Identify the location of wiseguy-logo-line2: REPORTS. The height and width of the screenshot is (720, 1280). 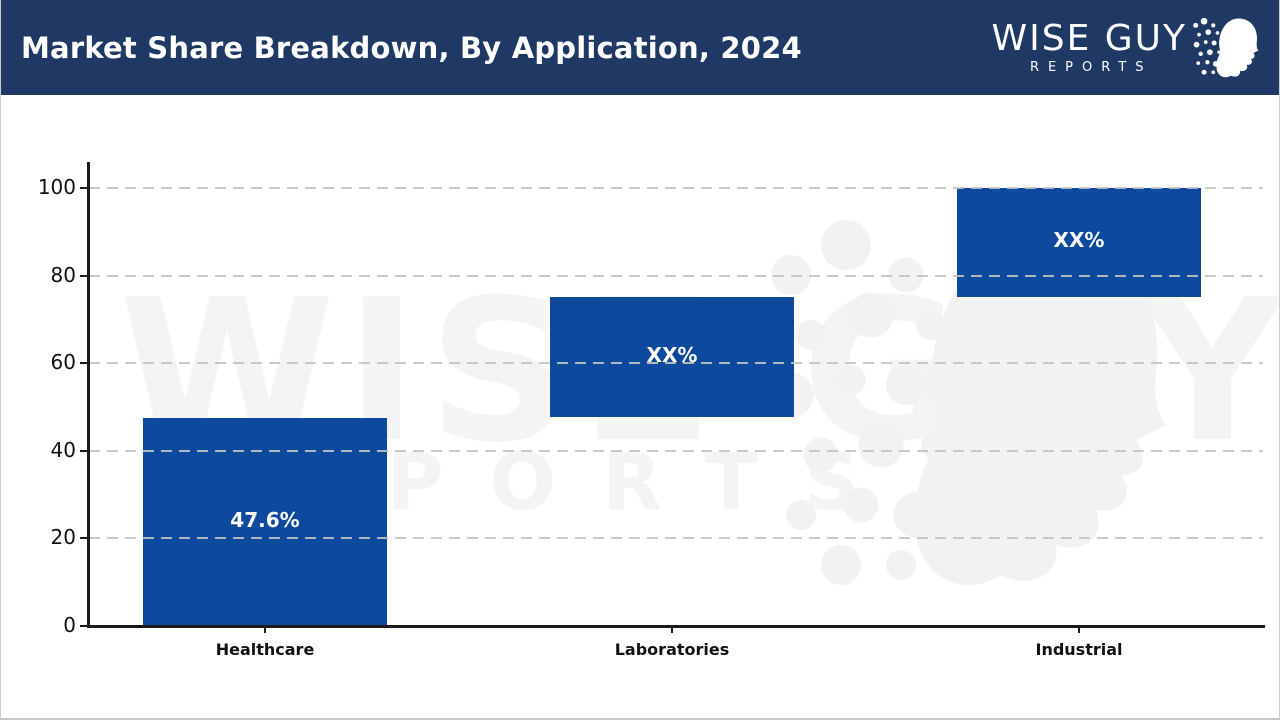
(1091, 67).